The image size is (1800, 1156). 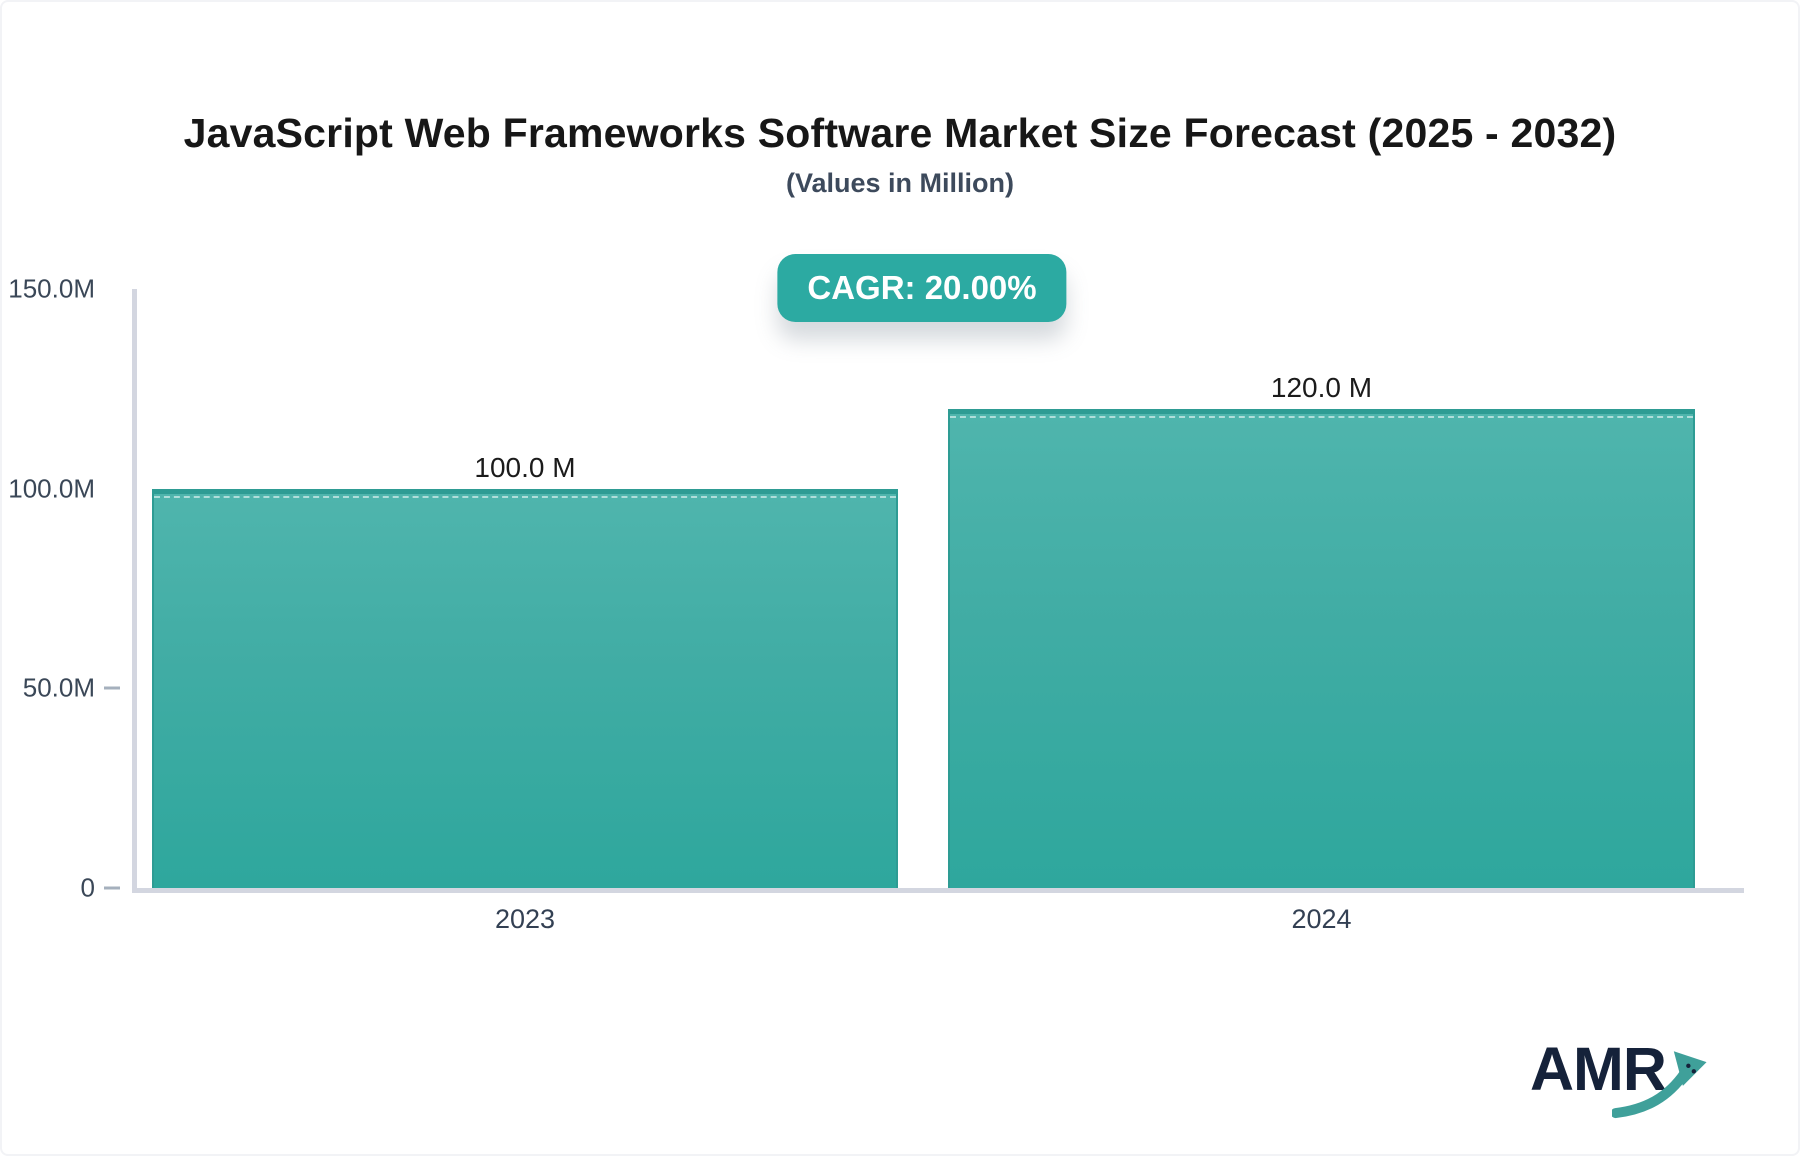 What do you see at coordinates (938, 890) in the screenshot?
I see `x-axis-line` at bounding box center [938, 890].